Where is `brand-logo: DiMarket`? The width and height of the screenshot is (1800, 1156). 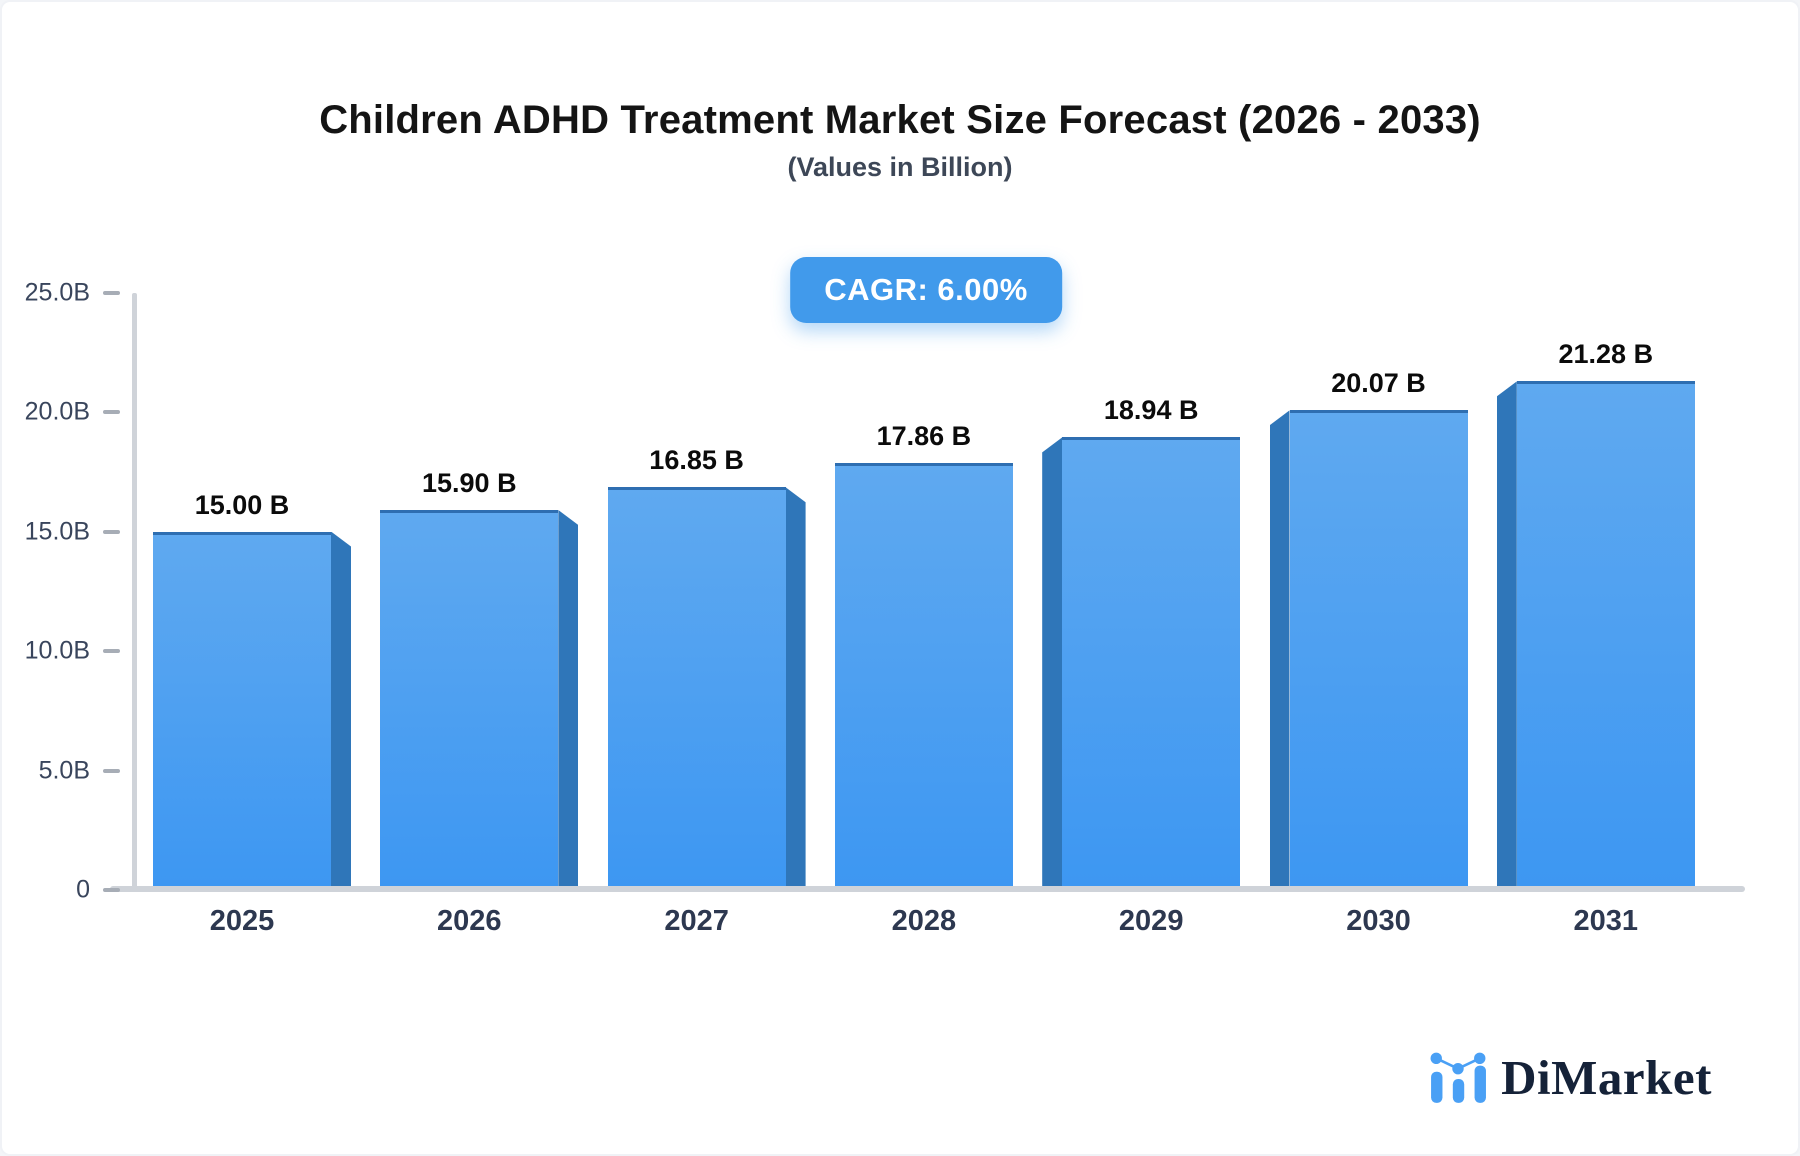
brand-logo: DiMarket is located at coordinates (1570, 1077).